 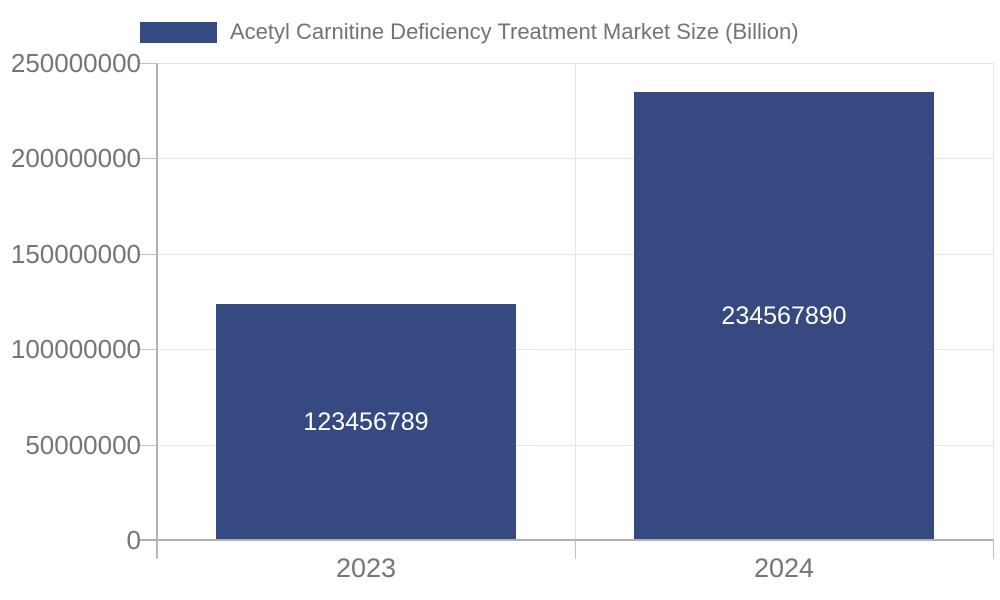 I want to click on gridline-right-border, so click(x=993, y=301).